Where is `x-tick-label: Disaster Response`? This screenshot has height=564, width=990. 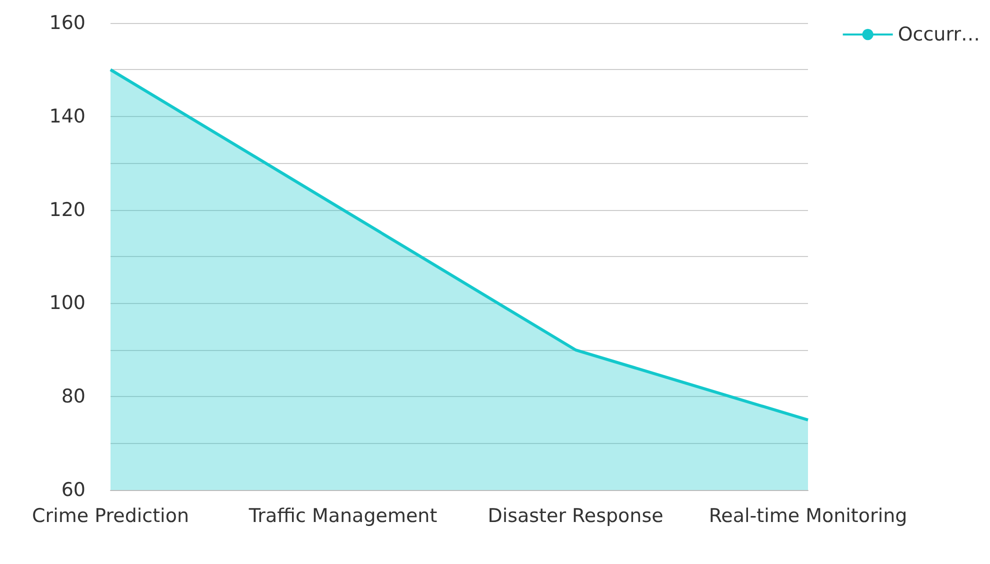
x-tick-label: Disaster Response is located at coordinates (576, 516).